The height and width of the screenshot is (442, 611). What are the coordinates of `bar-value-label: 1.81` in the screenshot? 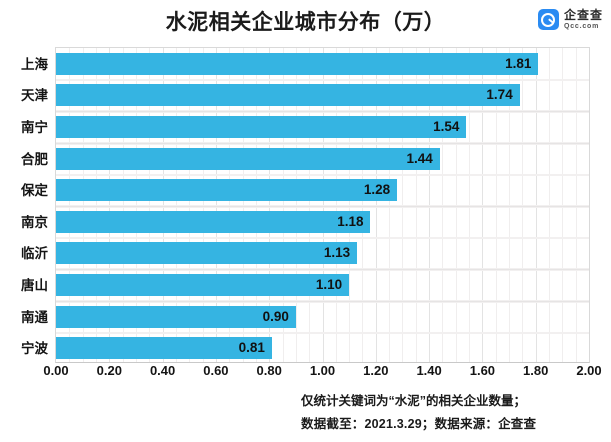 It's located at (518, 63).